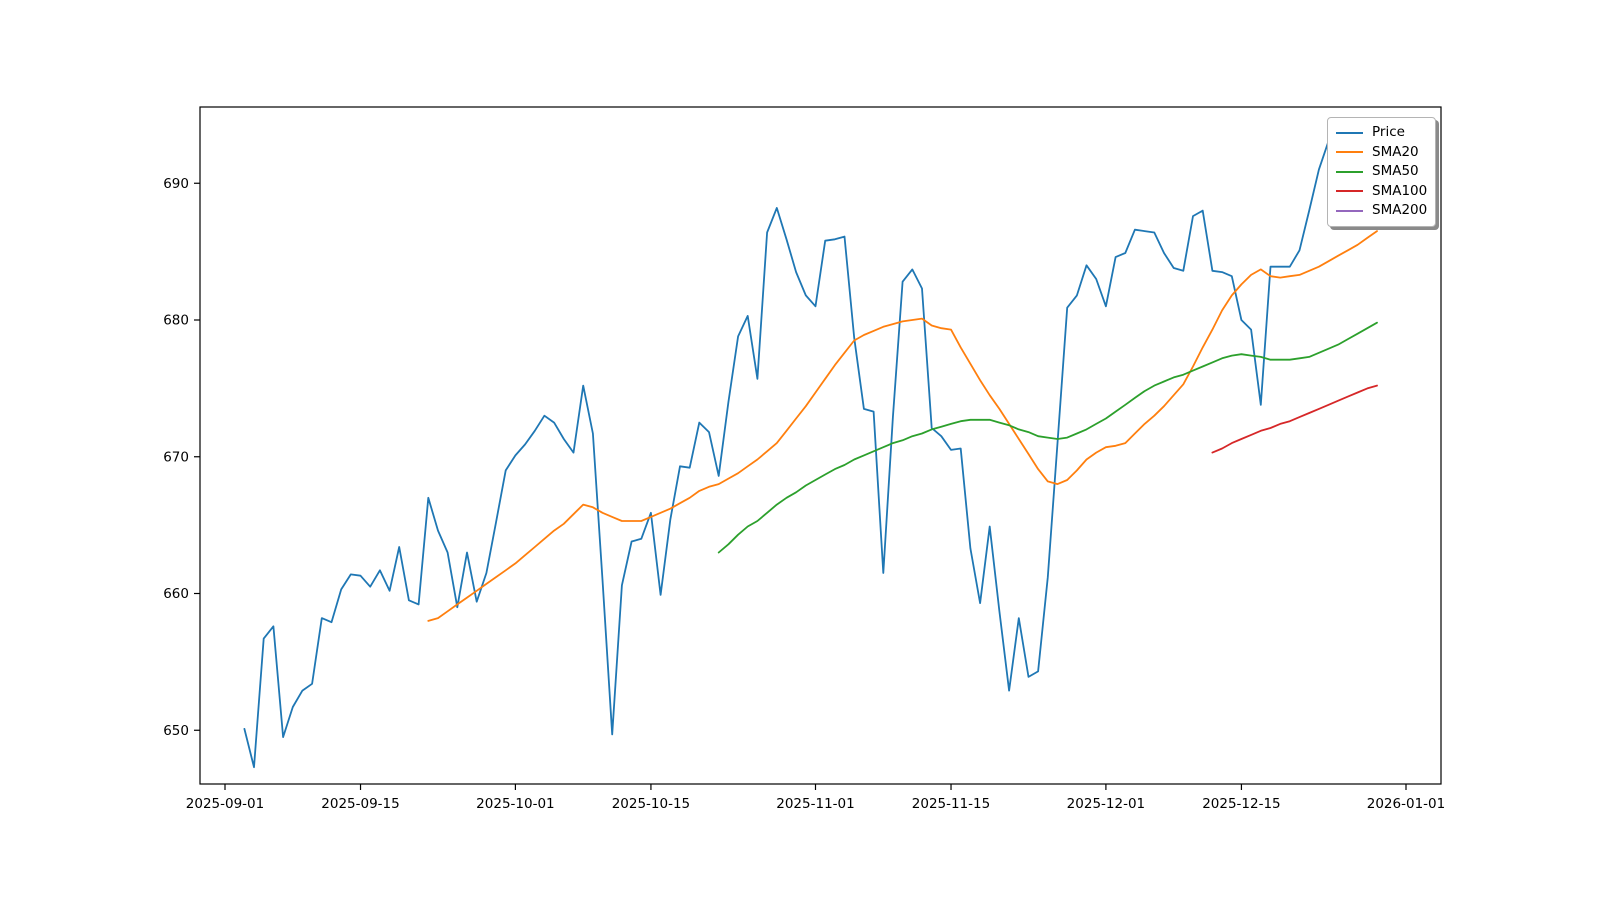 This screenshot has height=900, width=1600. Describe the element at coordinates (651, 804) in the screenshot. I see `x-tick-label: 2025-10-15` at that location.